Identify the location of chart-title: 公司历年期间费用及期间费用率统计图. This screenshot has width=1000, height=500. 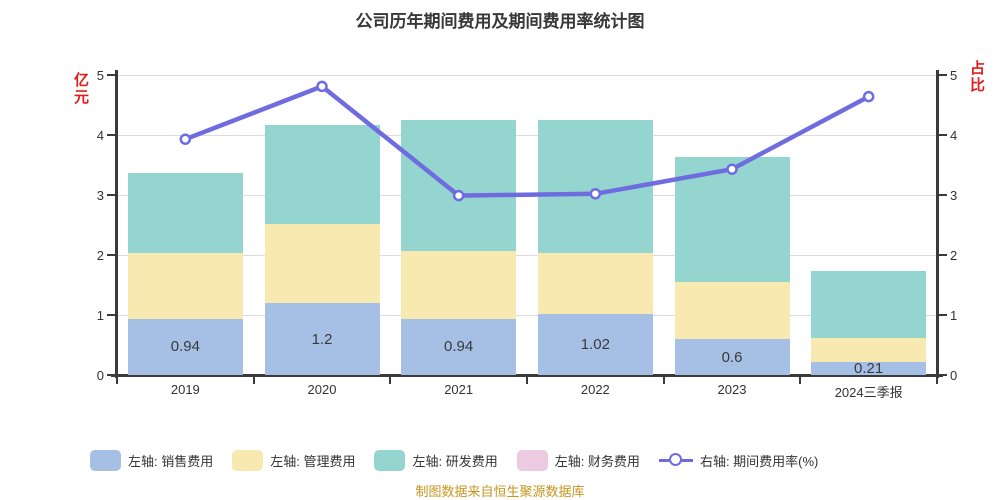
(500, 21).